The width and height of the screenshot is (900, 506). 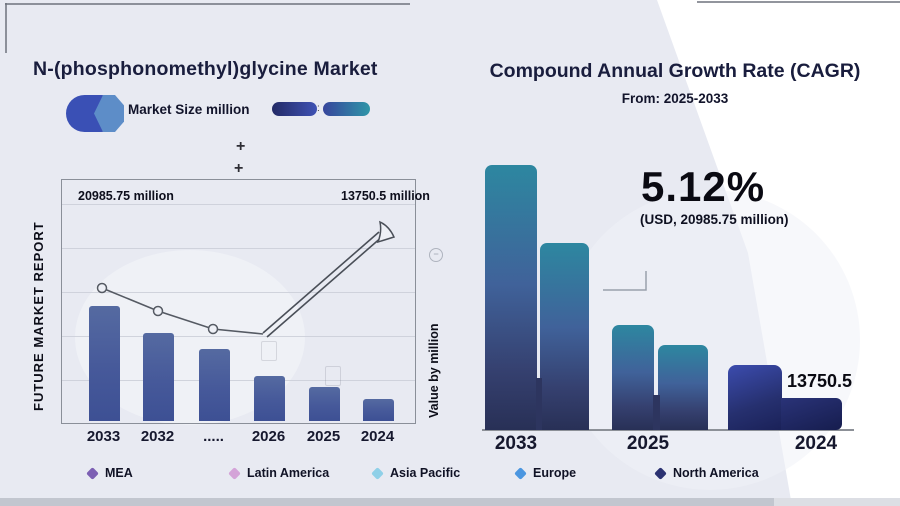 What do you see at coordinates (119, 473) in the screenshot?
I see `legend-label: MEA` at bounding box center [119, 473].